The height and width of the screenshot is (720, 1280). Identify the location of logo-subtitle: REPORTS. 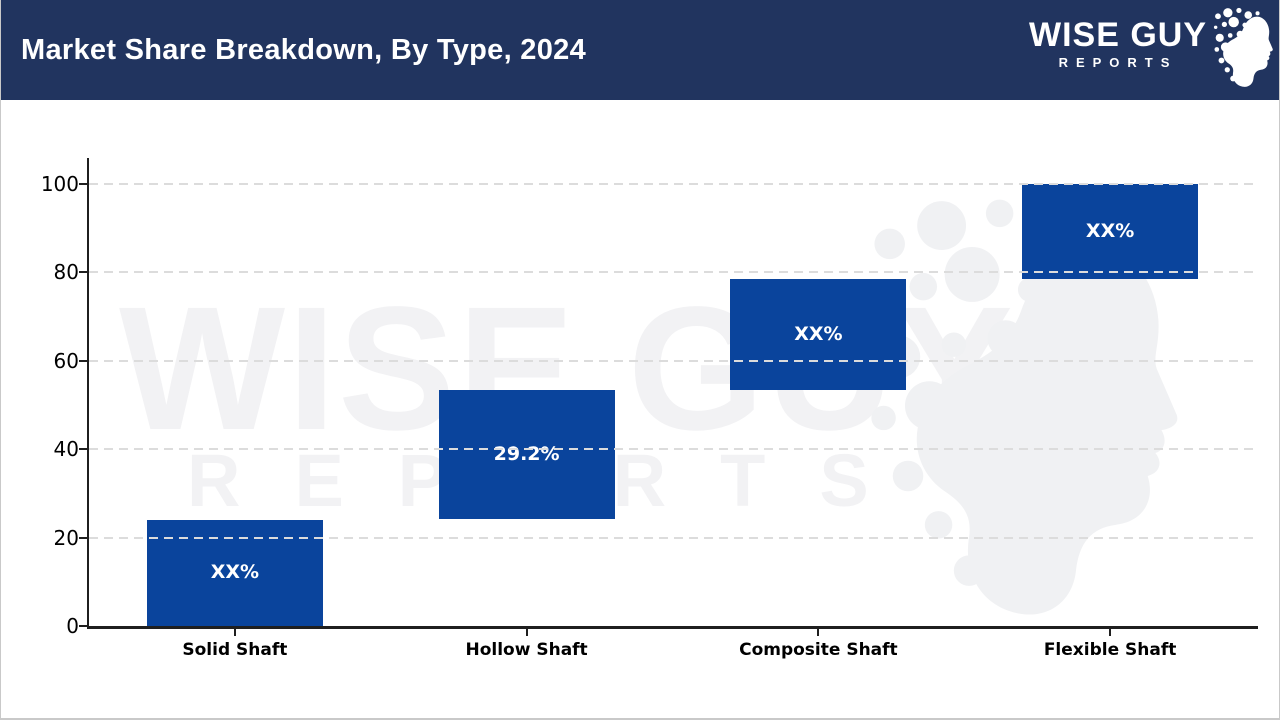
(1118, 62).